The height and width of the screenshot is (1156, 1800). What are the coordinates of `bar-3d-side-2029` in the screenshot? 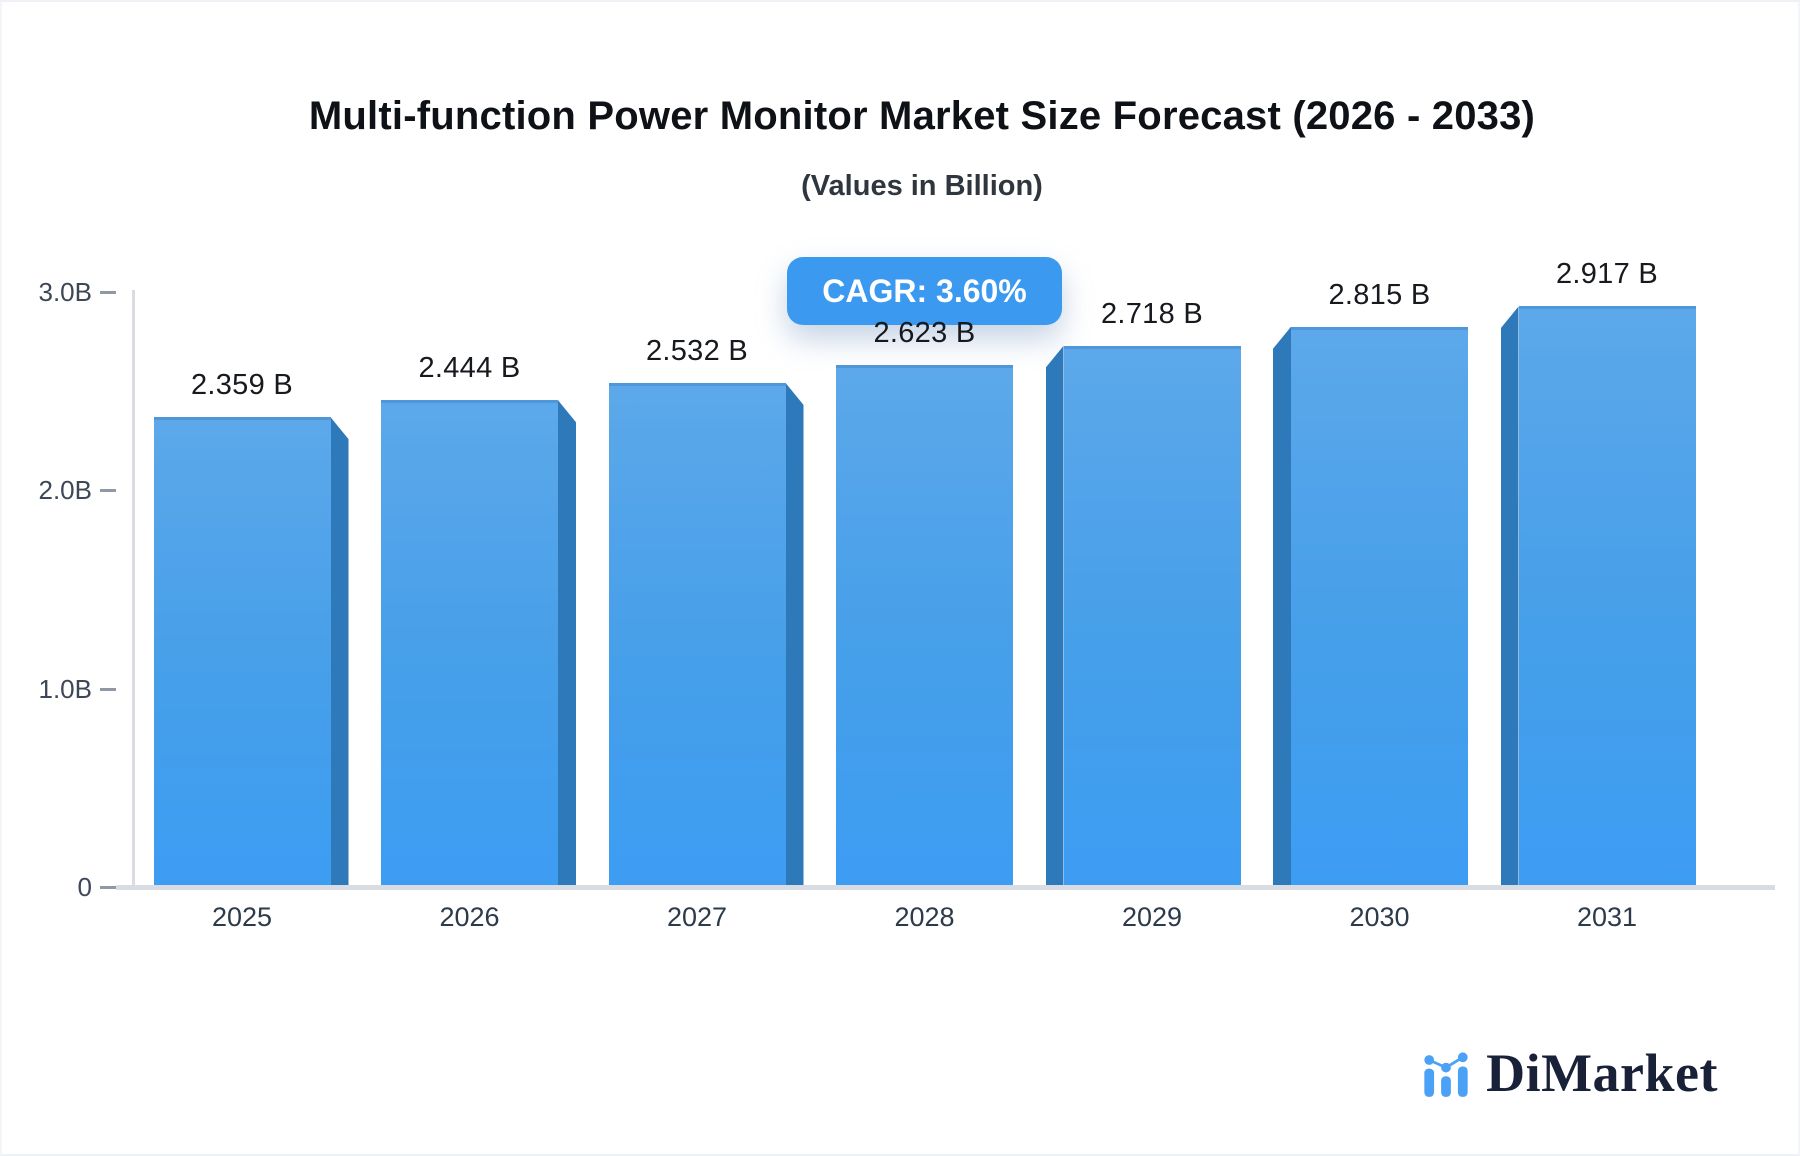 It's located at (1054, 615).